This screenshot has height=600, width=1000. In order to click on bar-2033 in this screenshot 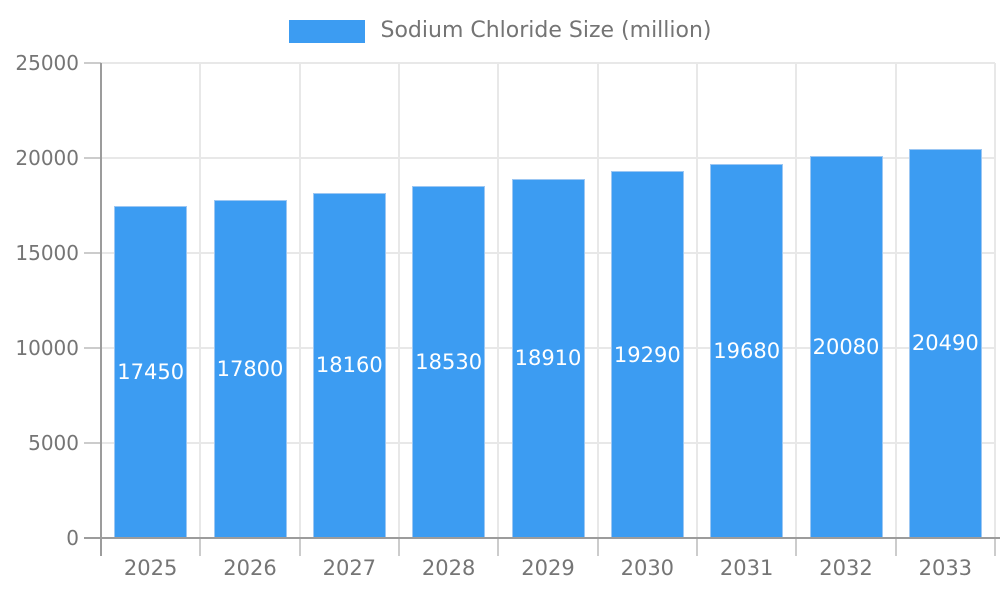, I will do `click(945, 343)`.